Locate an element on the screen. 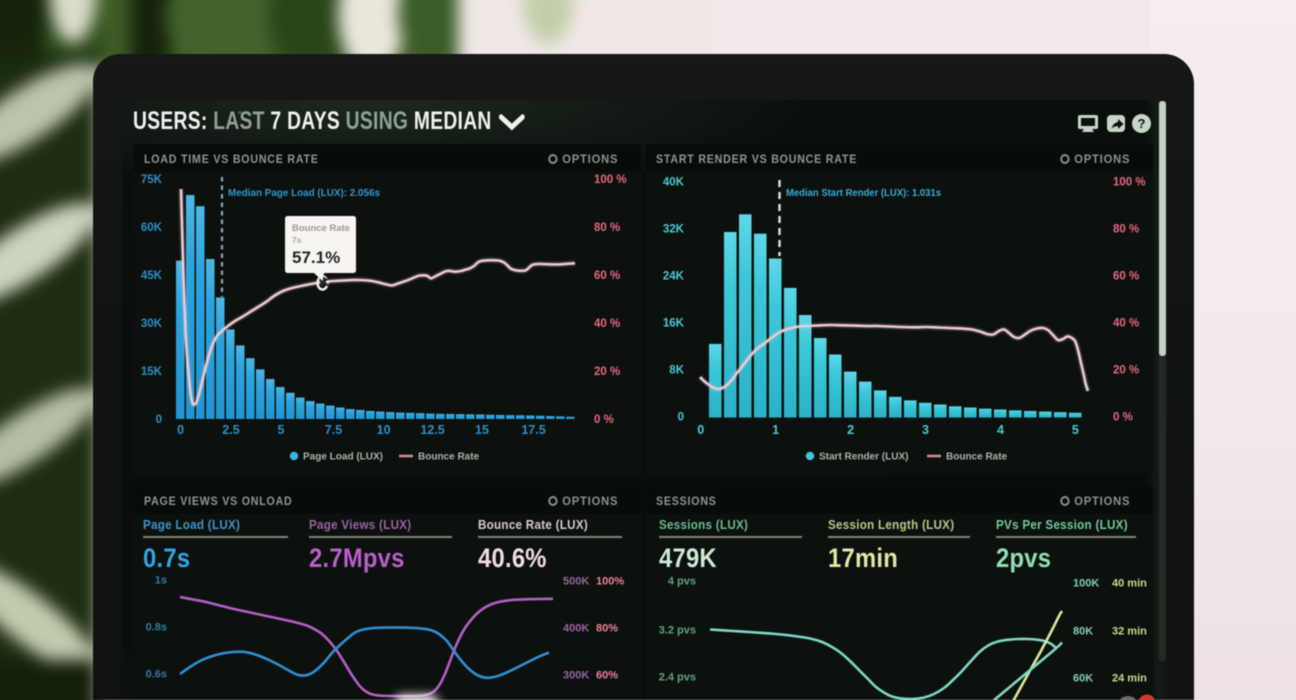 The image size is (1296, 700). svg-text: 4 pvs is located at coordinates (682, 582).